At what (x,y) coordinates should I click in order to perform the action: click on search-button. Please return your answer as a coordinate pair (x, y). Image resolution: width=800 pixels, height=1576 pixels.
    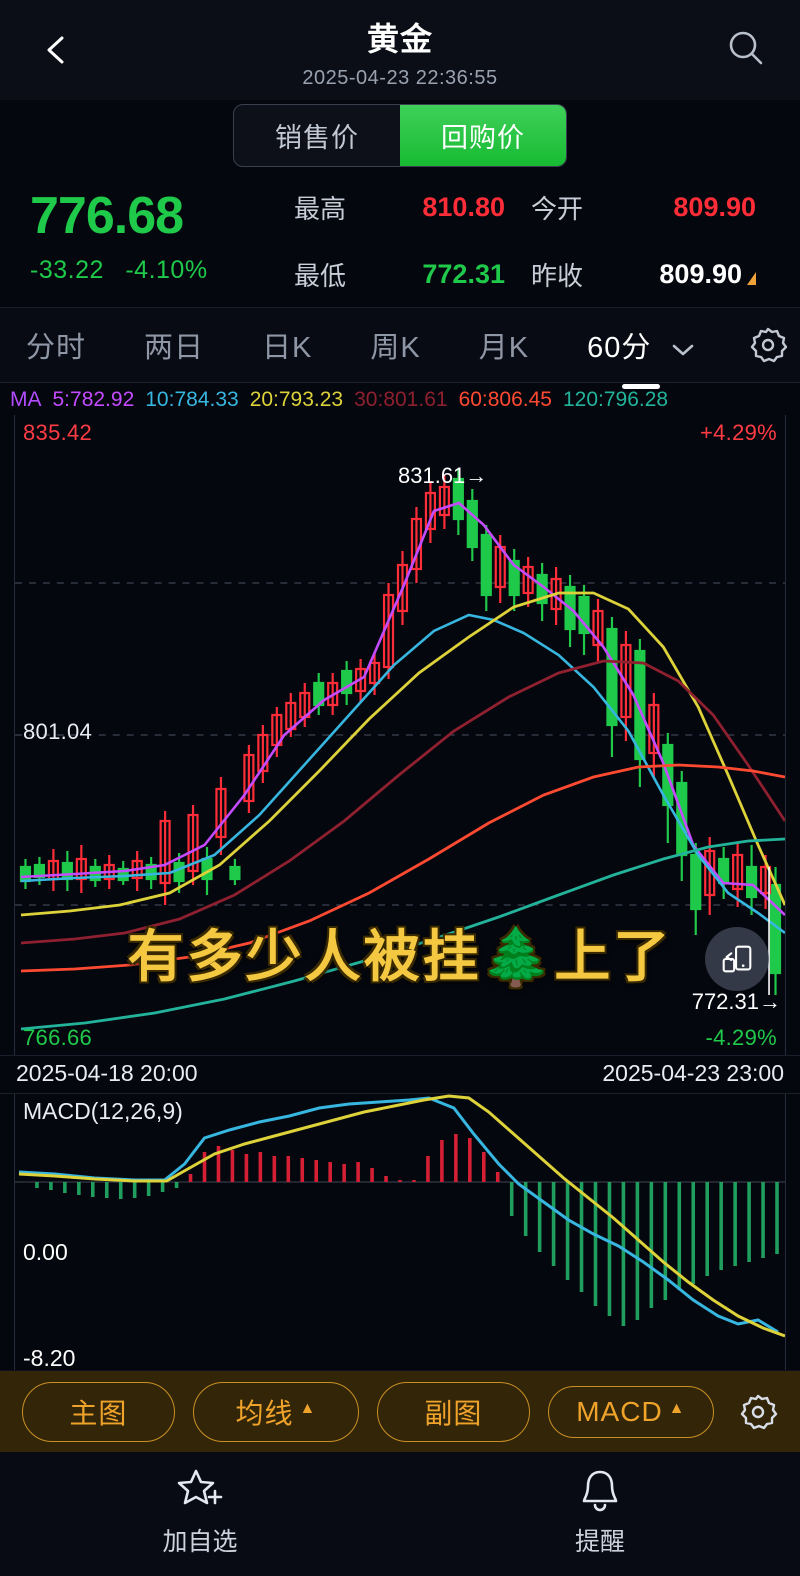
    Looking at the image, I should click on (746, 48).